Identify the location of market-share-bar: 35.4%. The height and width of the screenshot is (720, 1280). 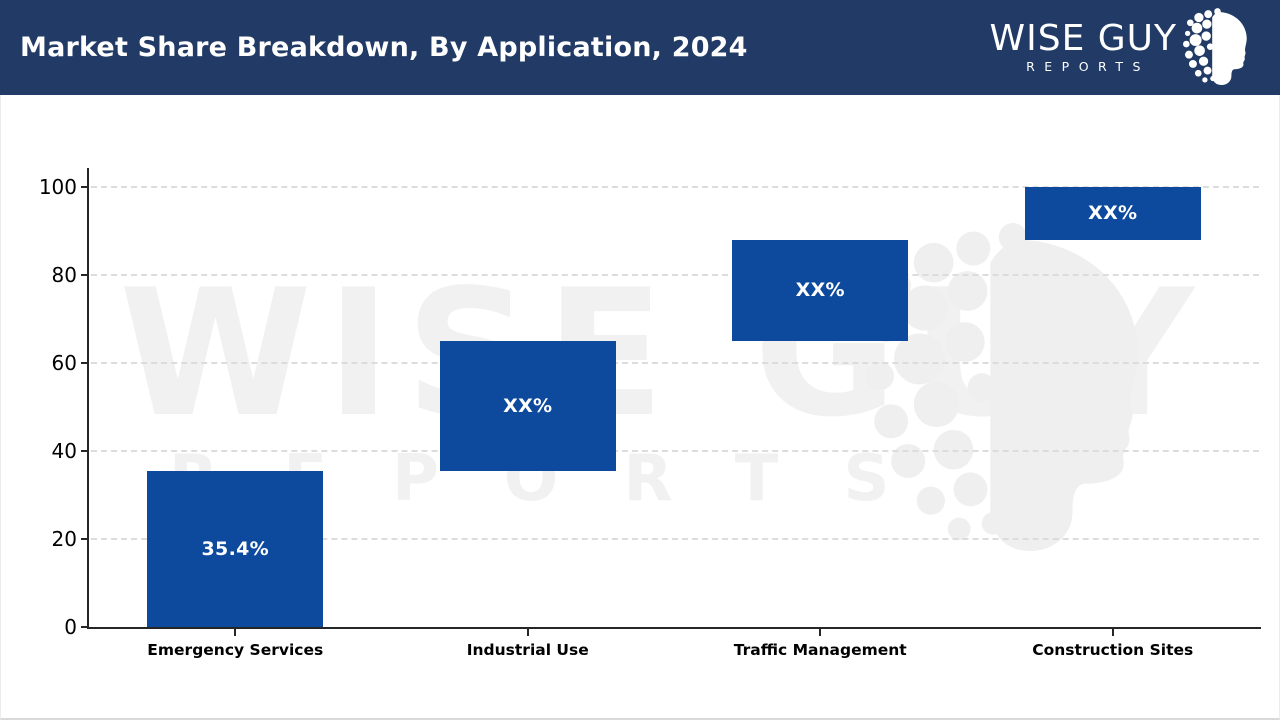
(235, 549).